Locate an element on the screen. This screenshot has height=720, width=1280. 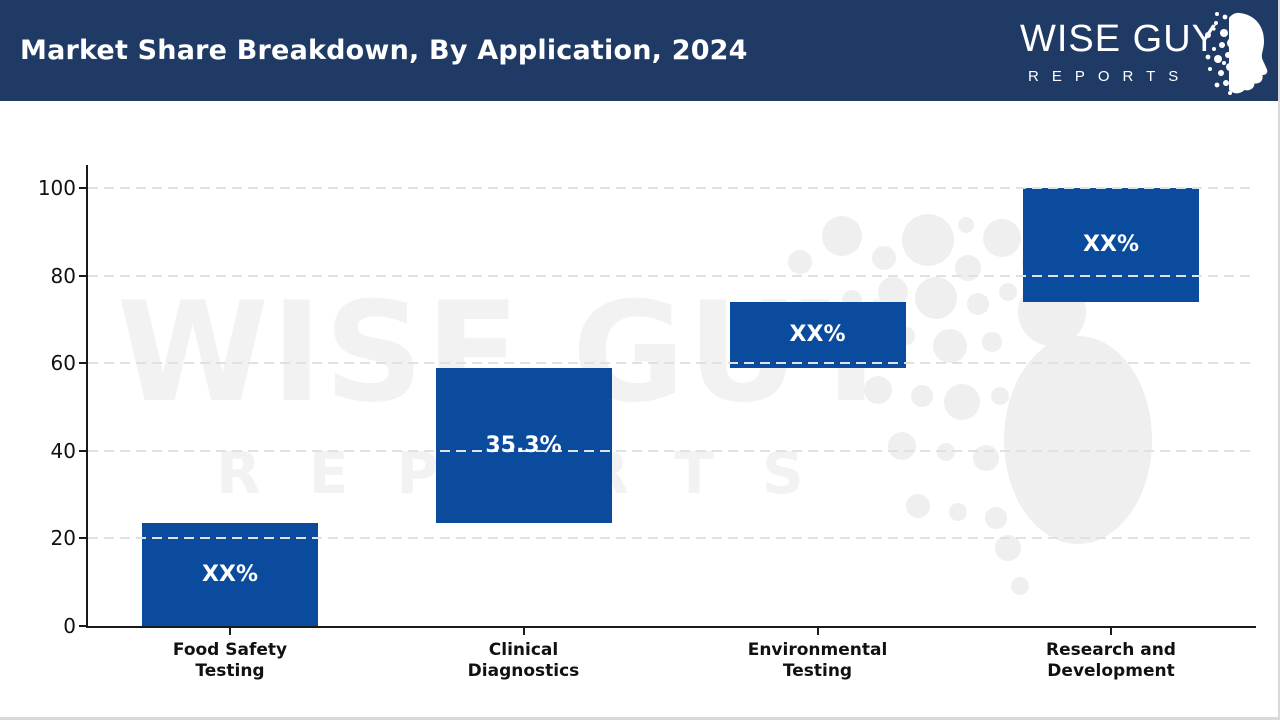
x-axis-label-line: Food Safety is located at coordinates (230, 650).